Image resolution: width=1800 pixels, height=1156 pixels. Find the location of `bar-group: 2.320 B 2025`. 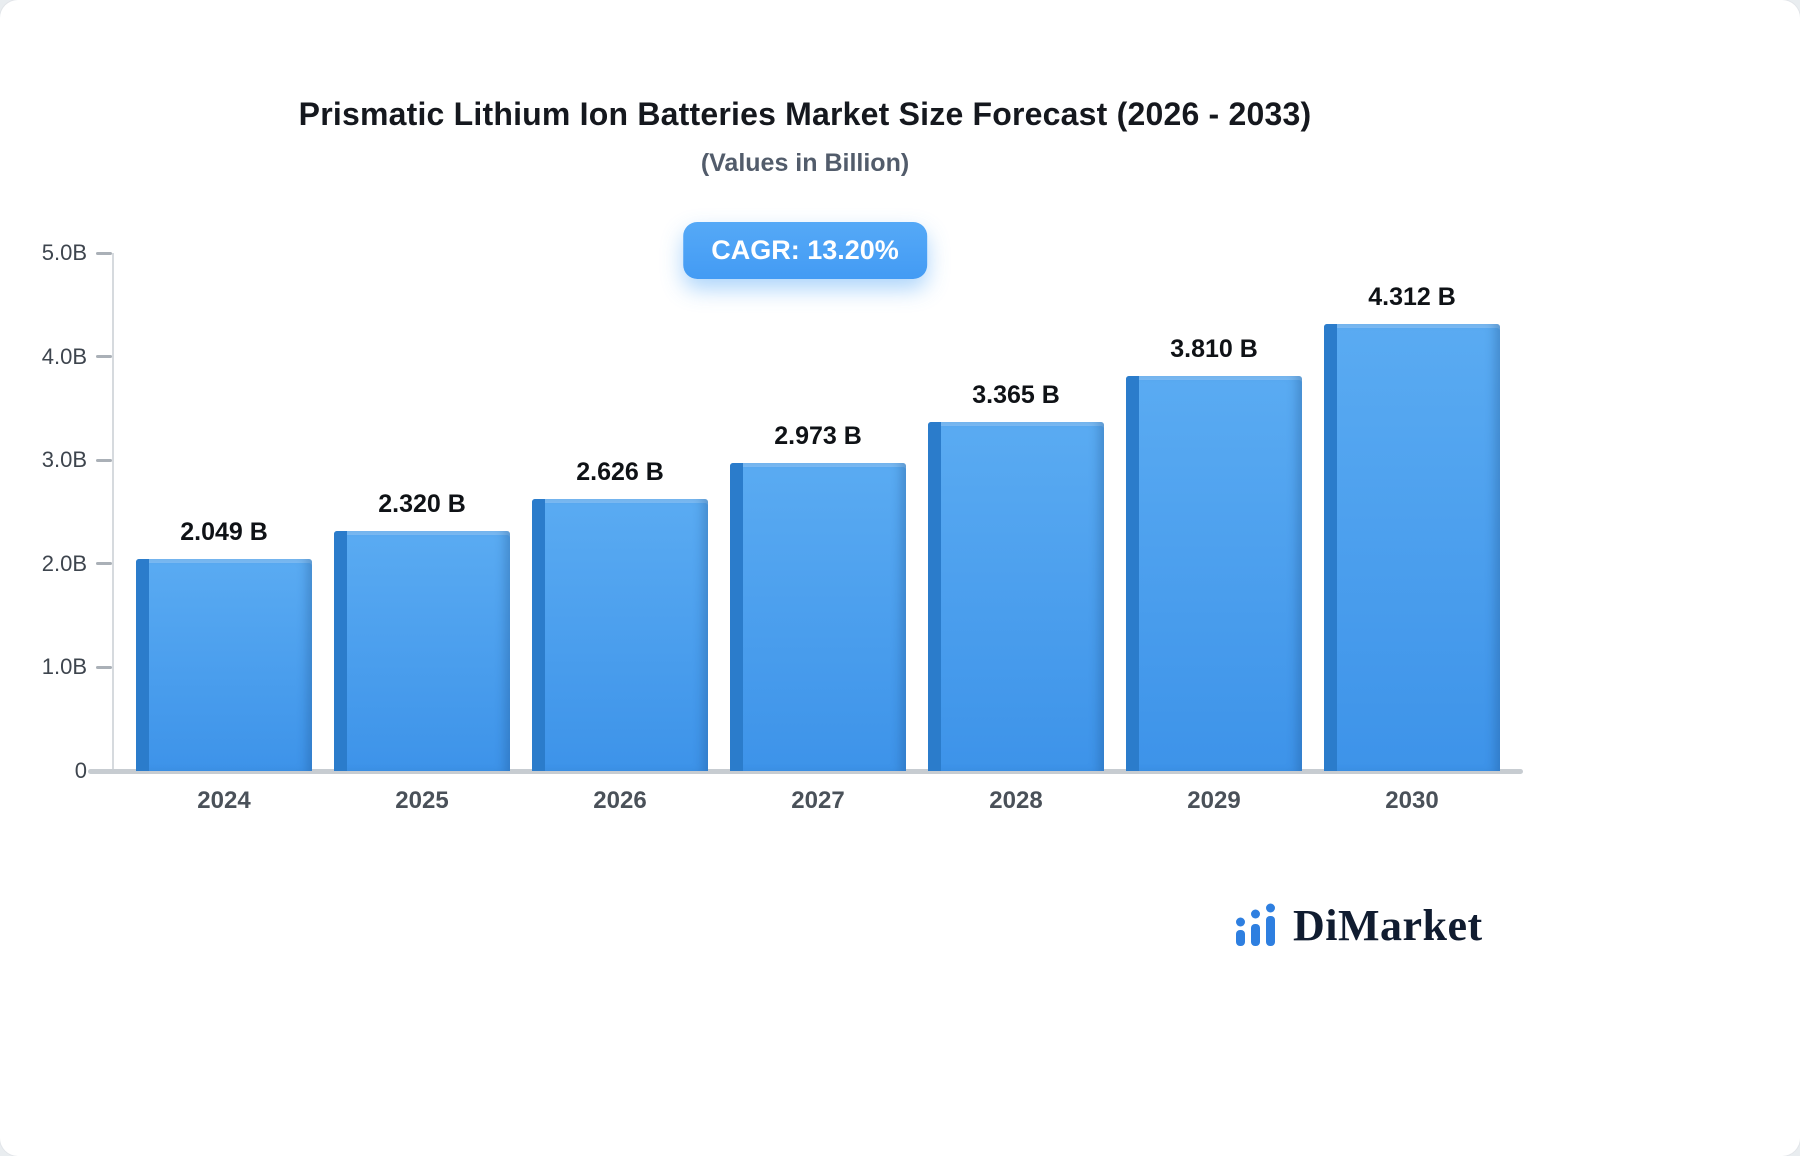

bar-group: 2.320 B 2025 is located at coordinates (422, 533).